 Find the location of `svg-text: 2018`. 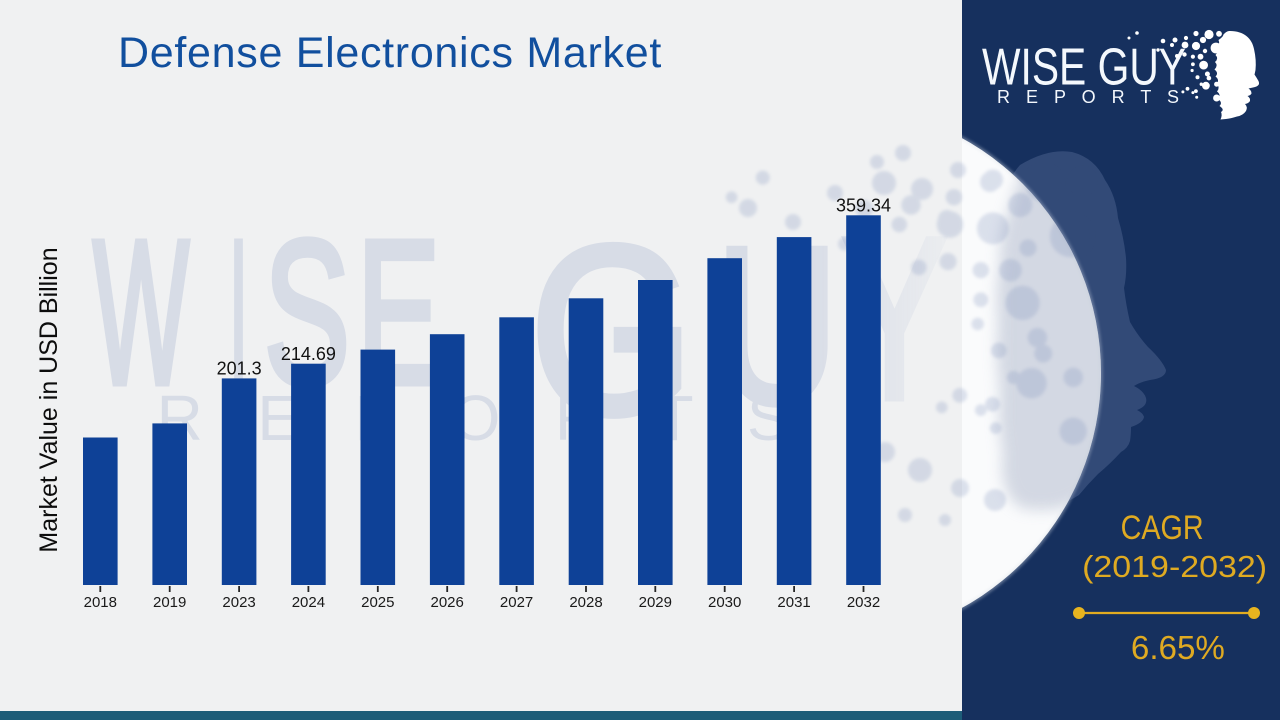

svg-text: 2018 is located at coordinates (100, 602).